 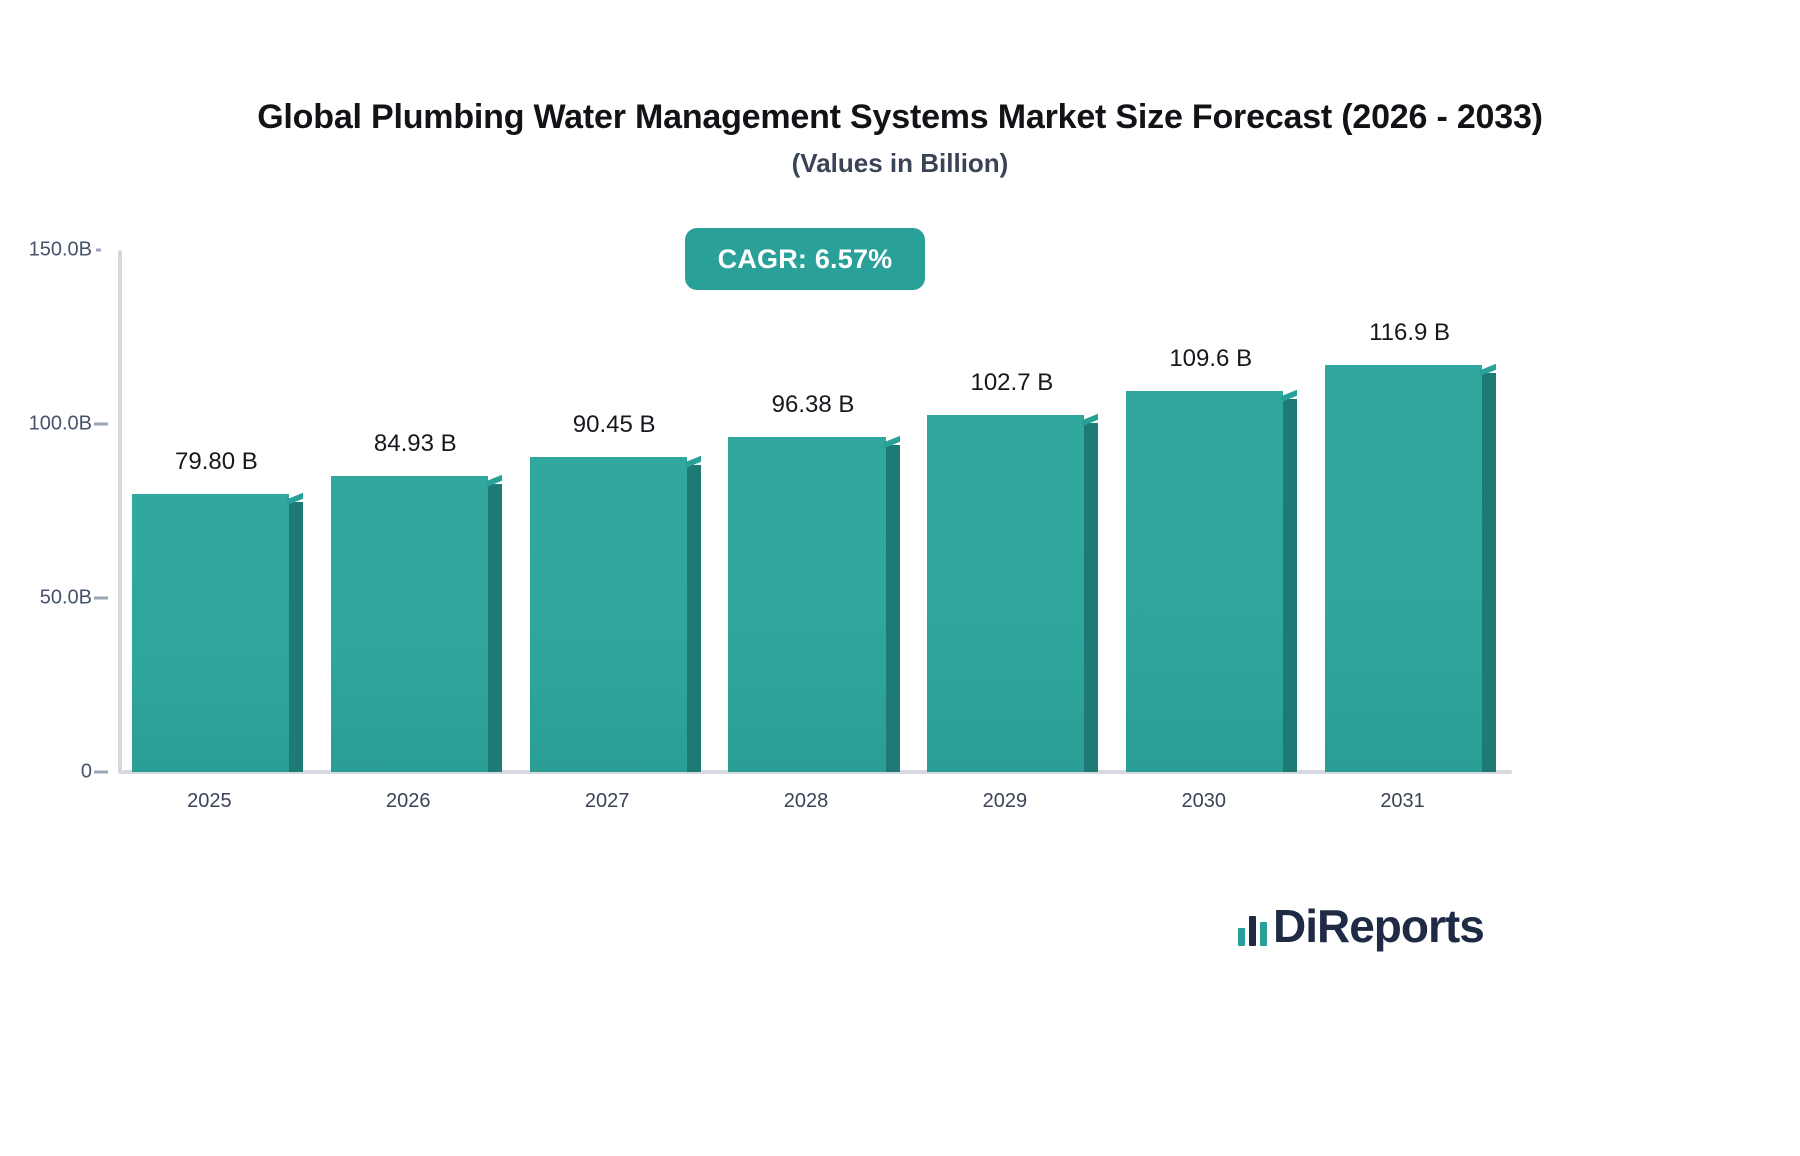 What do you see at coordinates (408, 801) in the screenshot?
I see `x-tick-label: 2026` at bounding box center [408, 801].